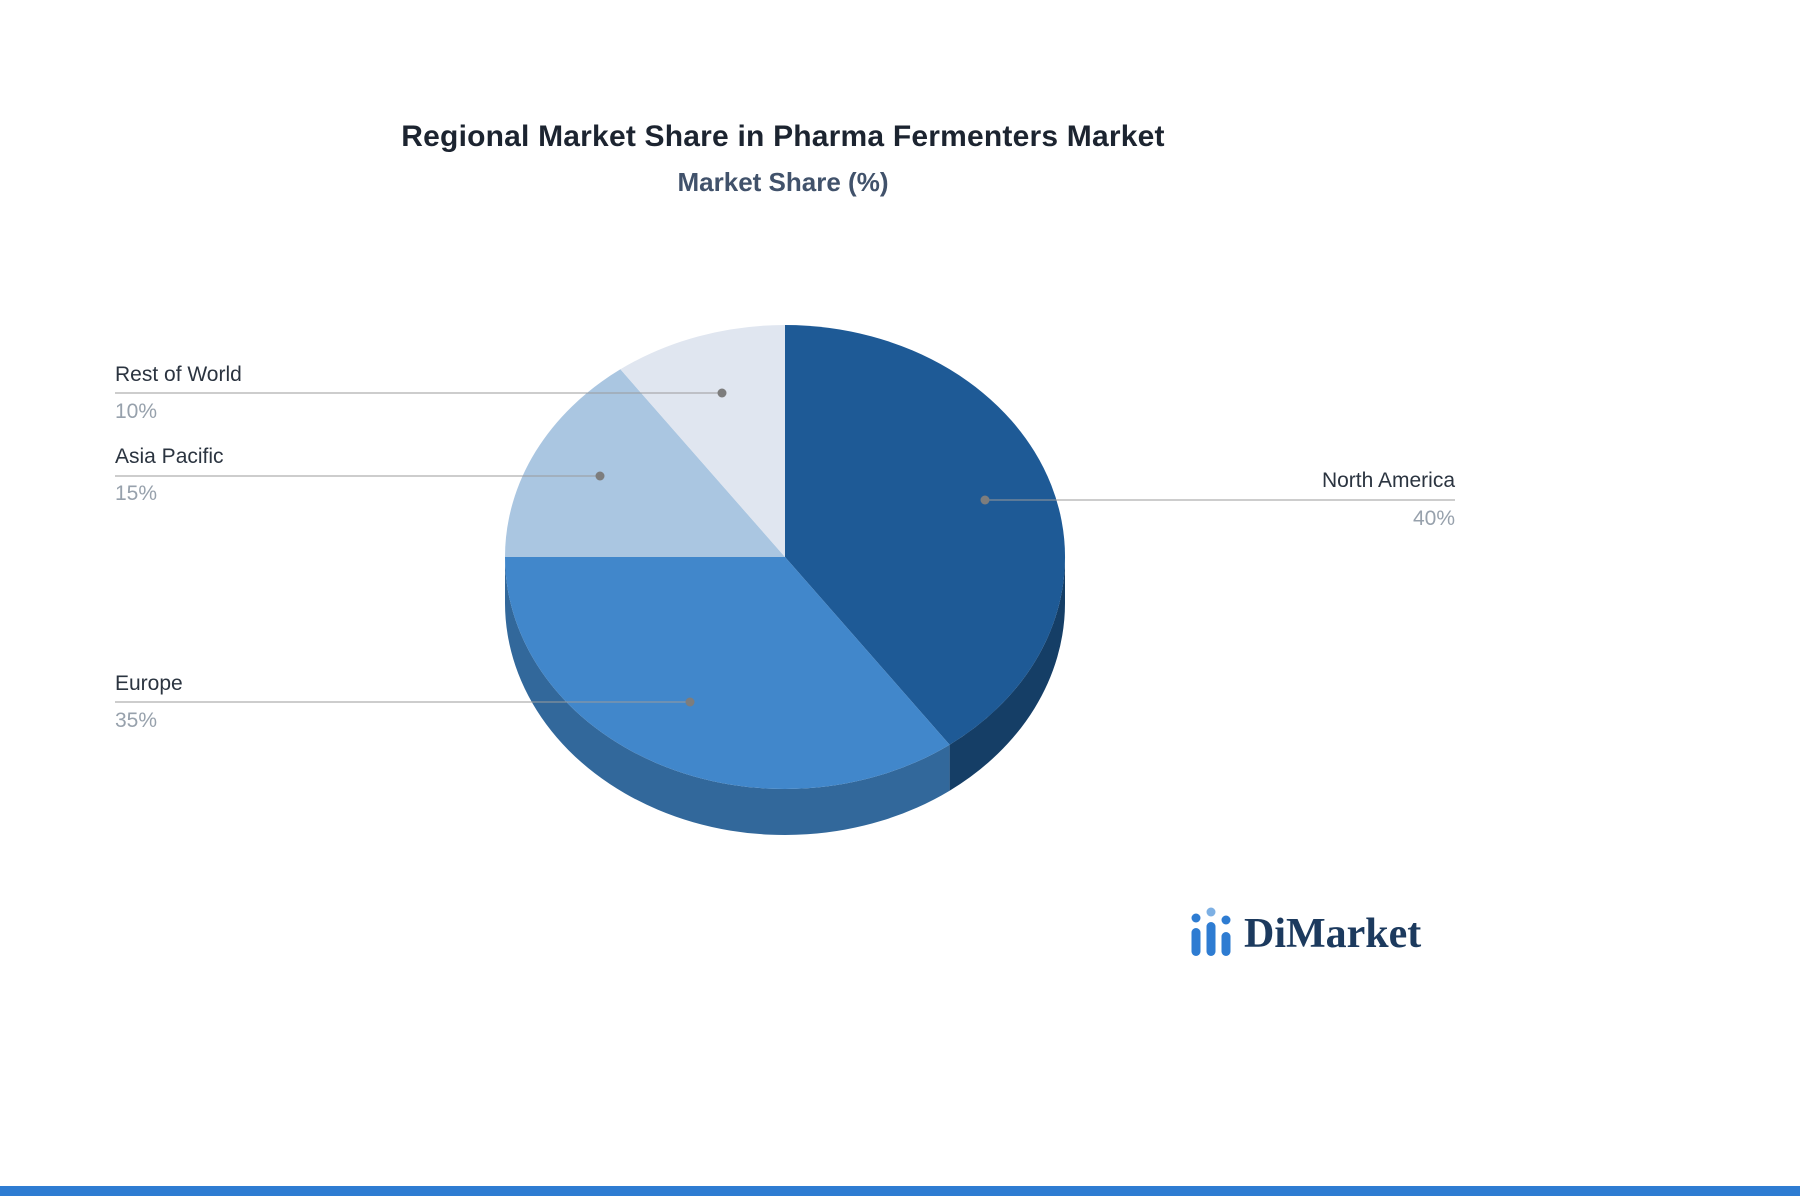  What do you see at coordinates (900, 1191) in the screenshot?
I see `bottom-accent-strip` at bounding box center [900, 1191].